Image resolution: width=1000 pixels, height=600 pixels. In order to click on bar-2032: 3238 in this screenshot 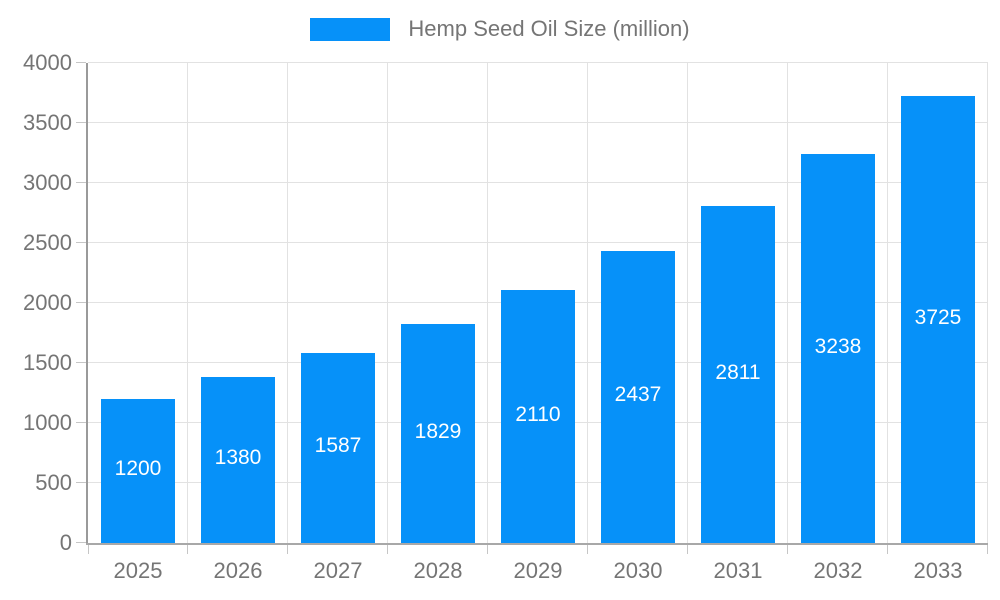, I will do `click(838, 348)`.